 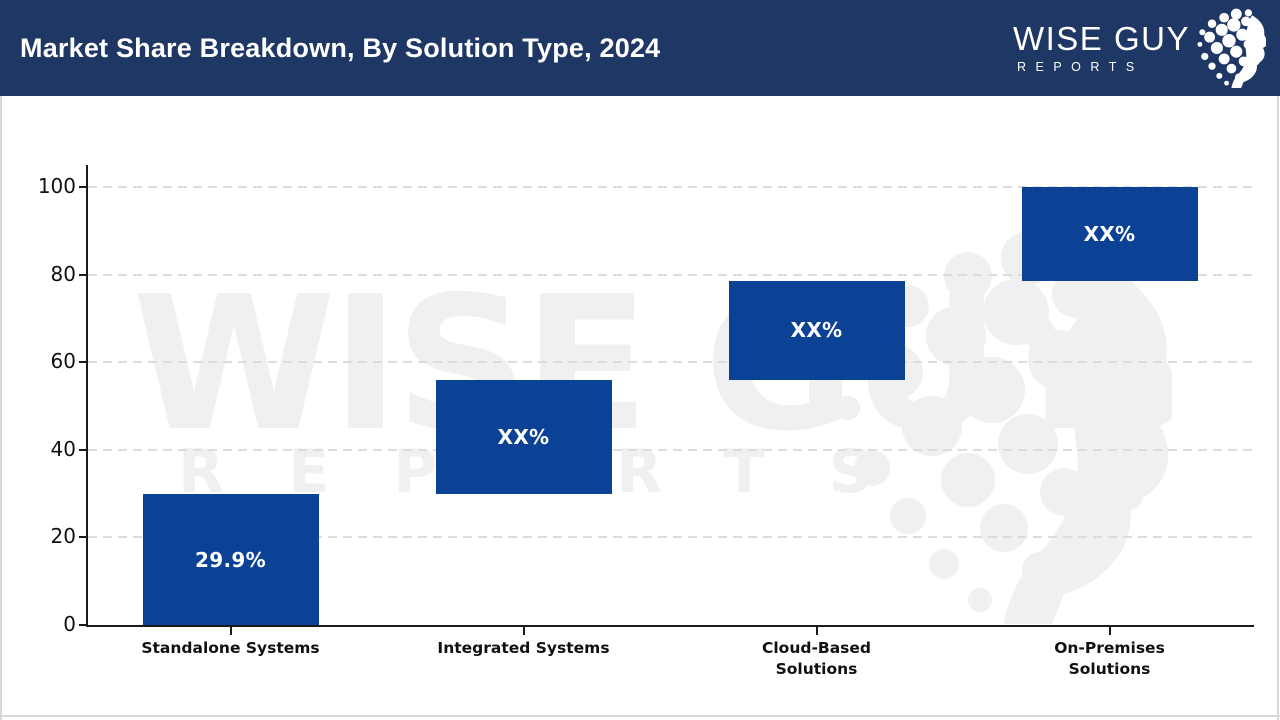 What do you see at coordinates (1278, 408) in the screenshot?
I see `page-border-right` at bounding box center [1278, 408].